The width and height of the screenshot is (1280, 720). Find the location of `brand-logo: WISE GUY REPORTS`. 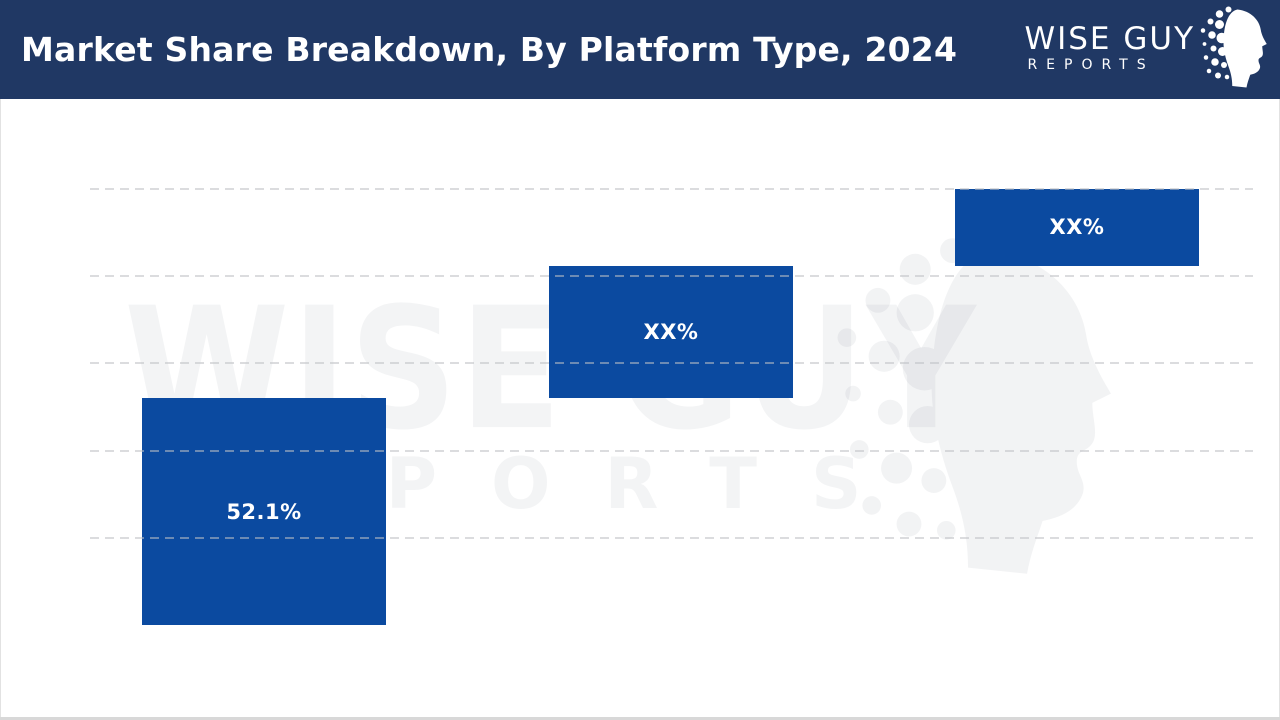

brand-logo: WISE GUY REPORTS is located at coordinates (1148, 47).